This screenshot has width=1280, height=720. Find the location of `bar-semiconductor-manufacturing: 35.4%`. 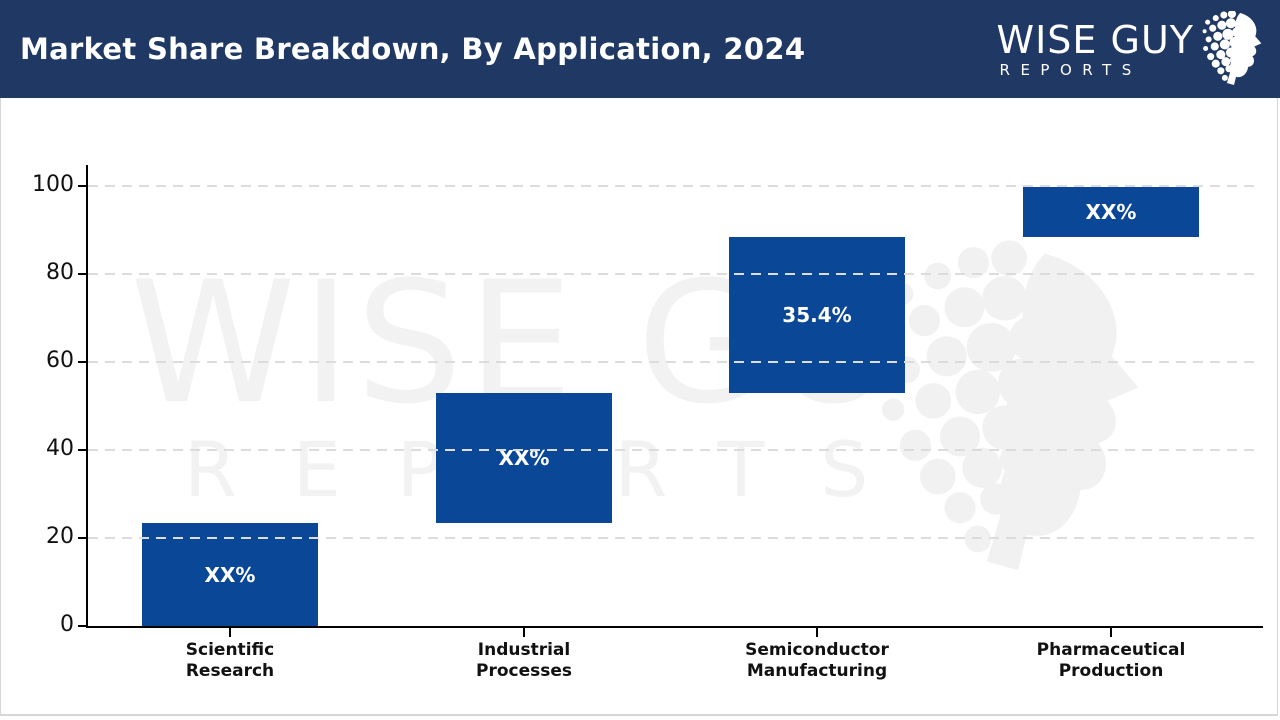

bar-semiconductor-manufacturing: 35.4% is located at coordinates (817, 315).